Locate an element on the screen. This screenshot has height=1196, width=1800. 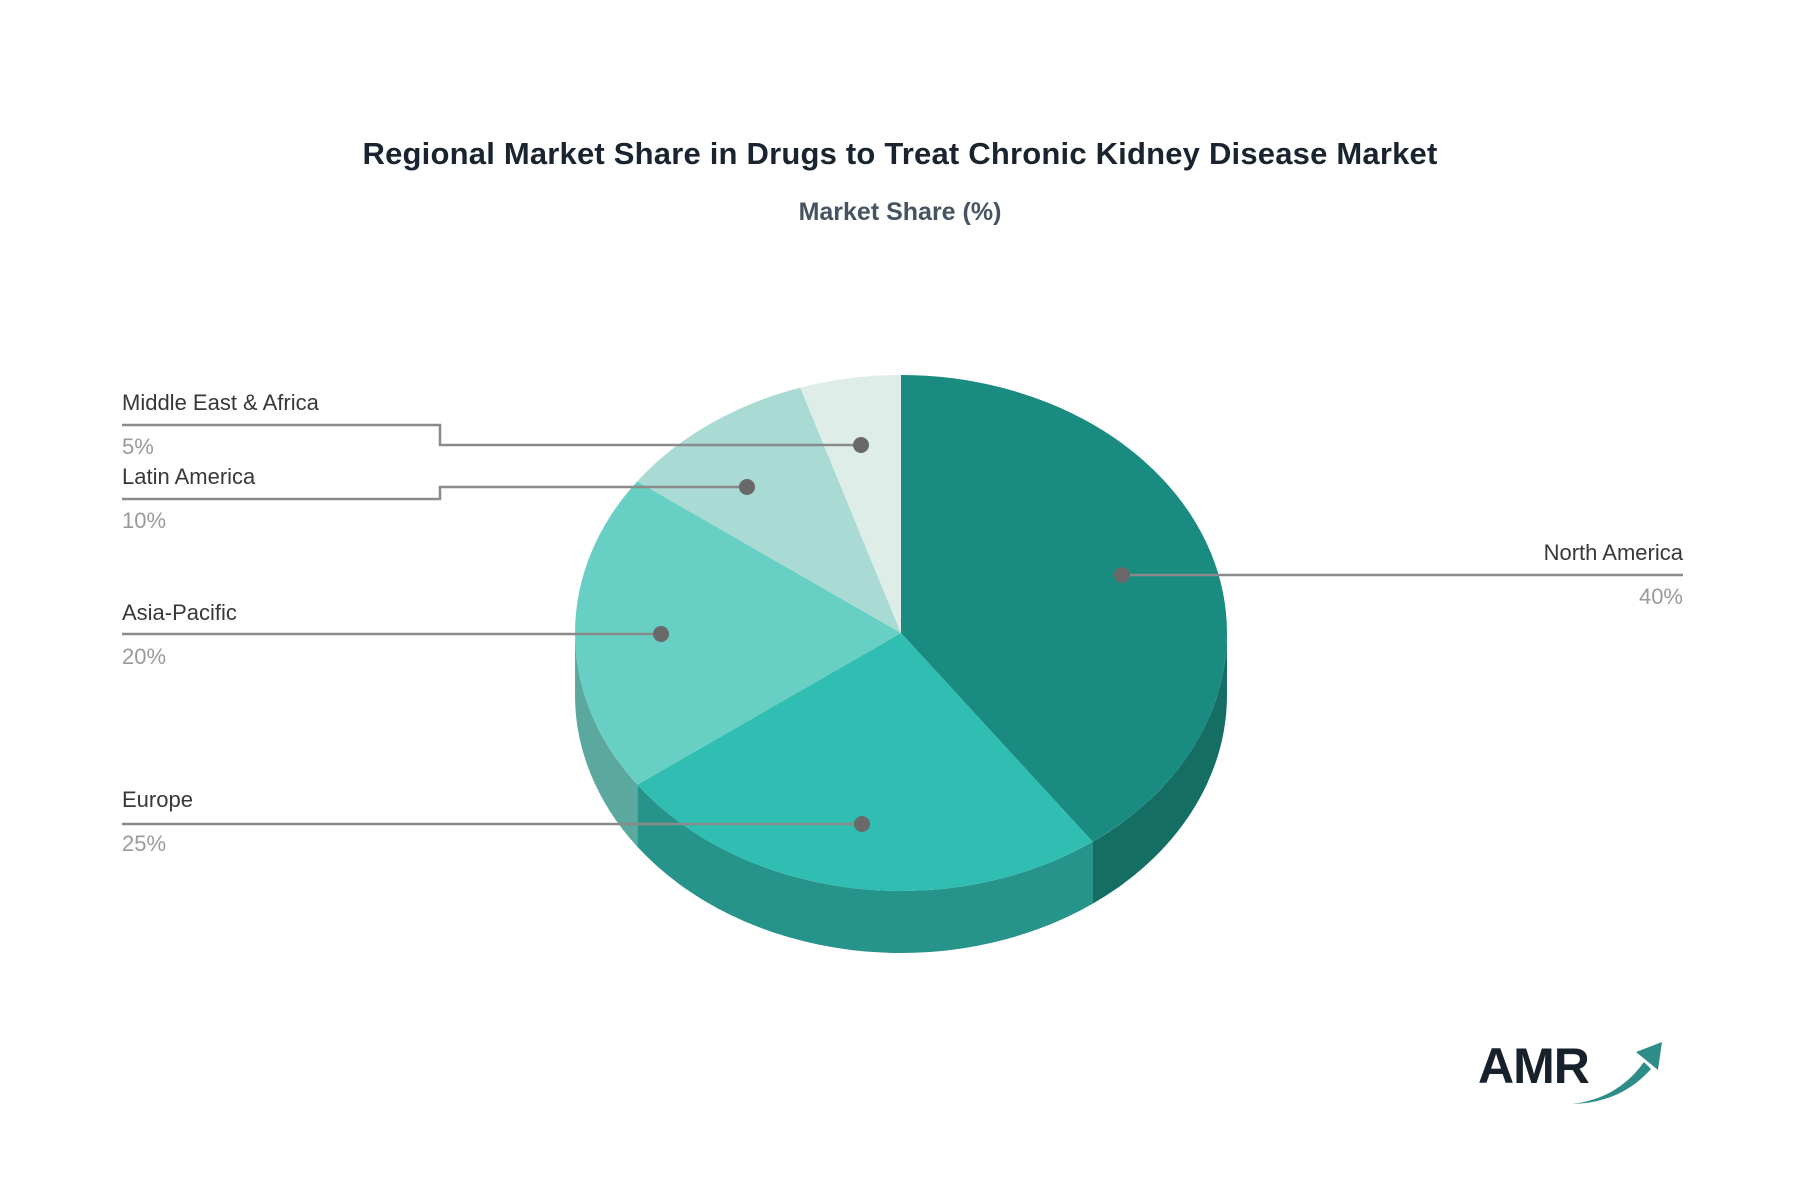
callout-middle-east-africa: Middle East & Africa 5% is located at coordinates (402, 425).